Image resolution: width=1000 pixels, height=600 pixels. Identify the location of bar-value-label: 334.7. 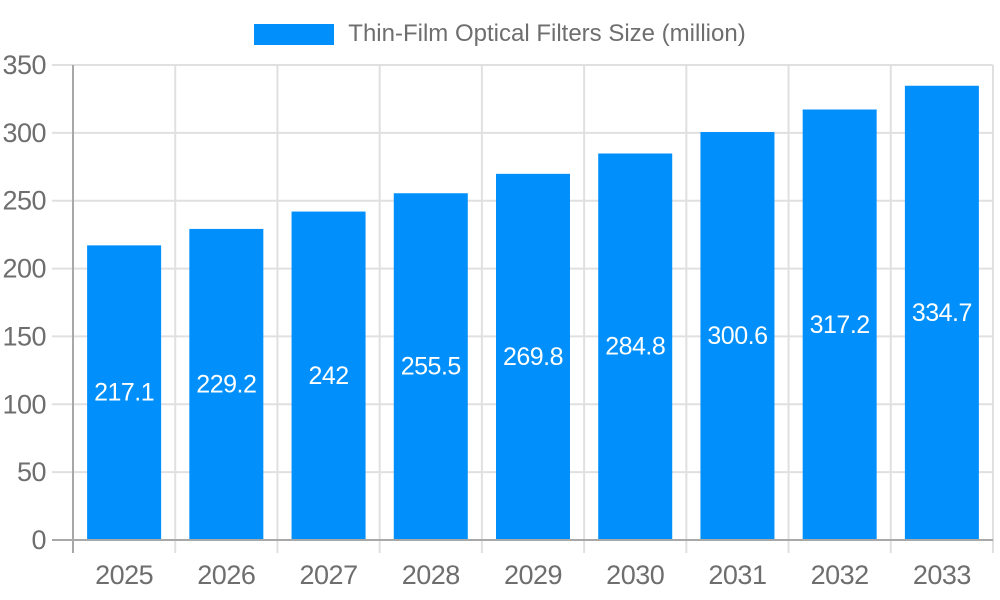
(942, 313).